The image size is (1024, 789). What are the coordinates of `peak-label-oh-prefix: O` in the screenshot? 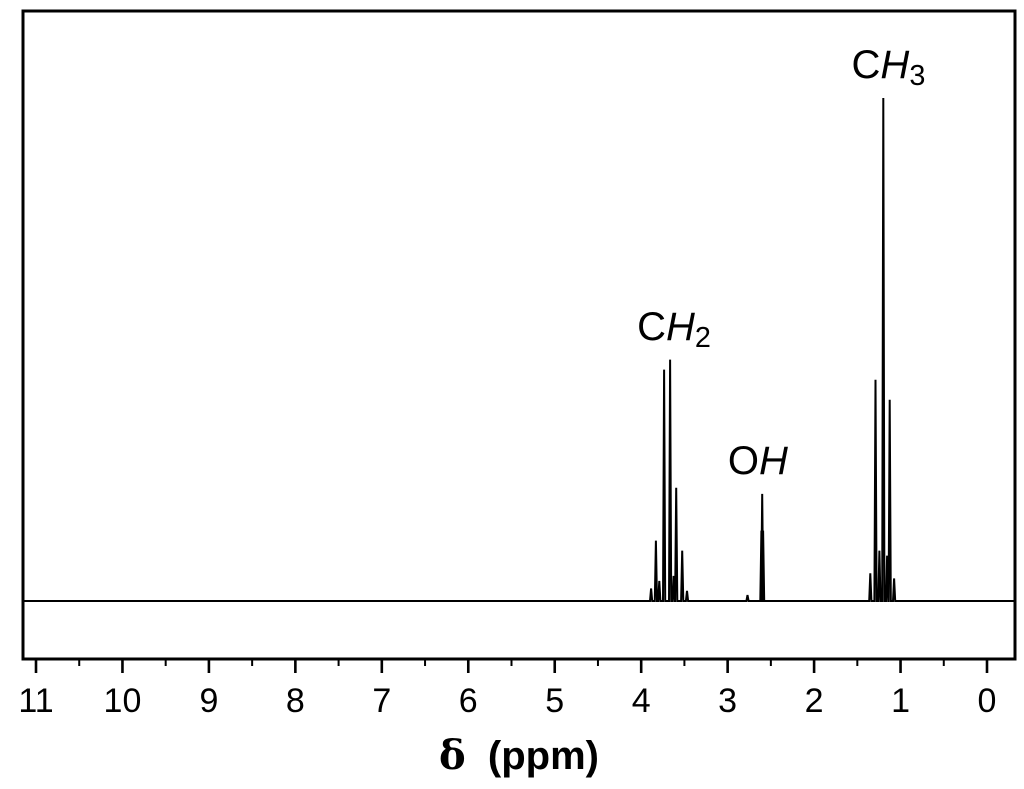 It's located at (743, 460).